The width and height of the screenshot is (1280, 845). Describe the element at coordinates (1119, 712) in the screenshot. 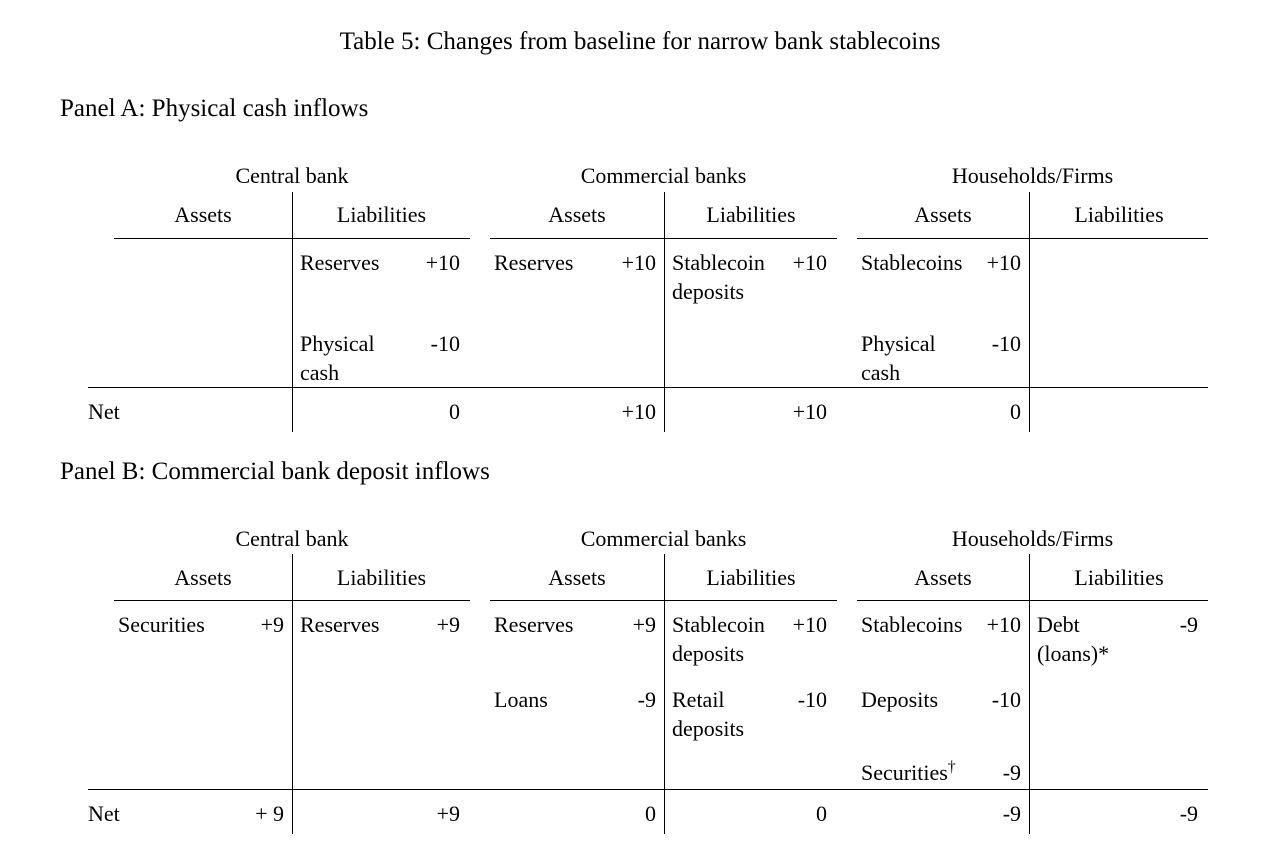

I see `cell-households-liabilities` at that location.